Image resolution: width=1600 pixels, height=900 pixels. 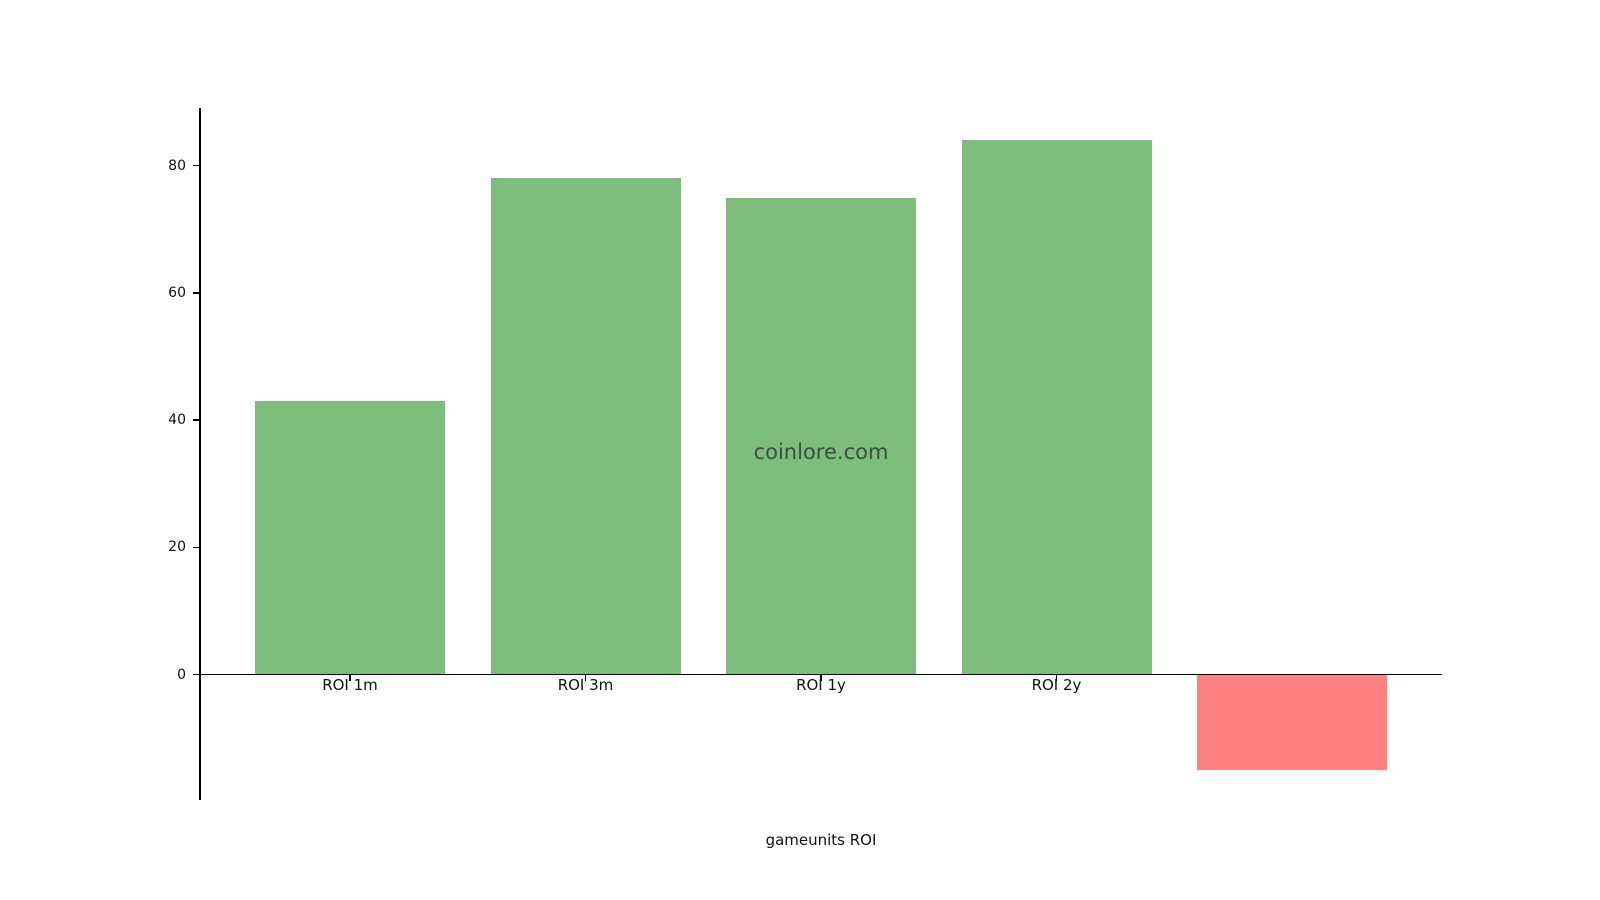 I want to click on bar-roi-3m, so click(x=585, y=426).